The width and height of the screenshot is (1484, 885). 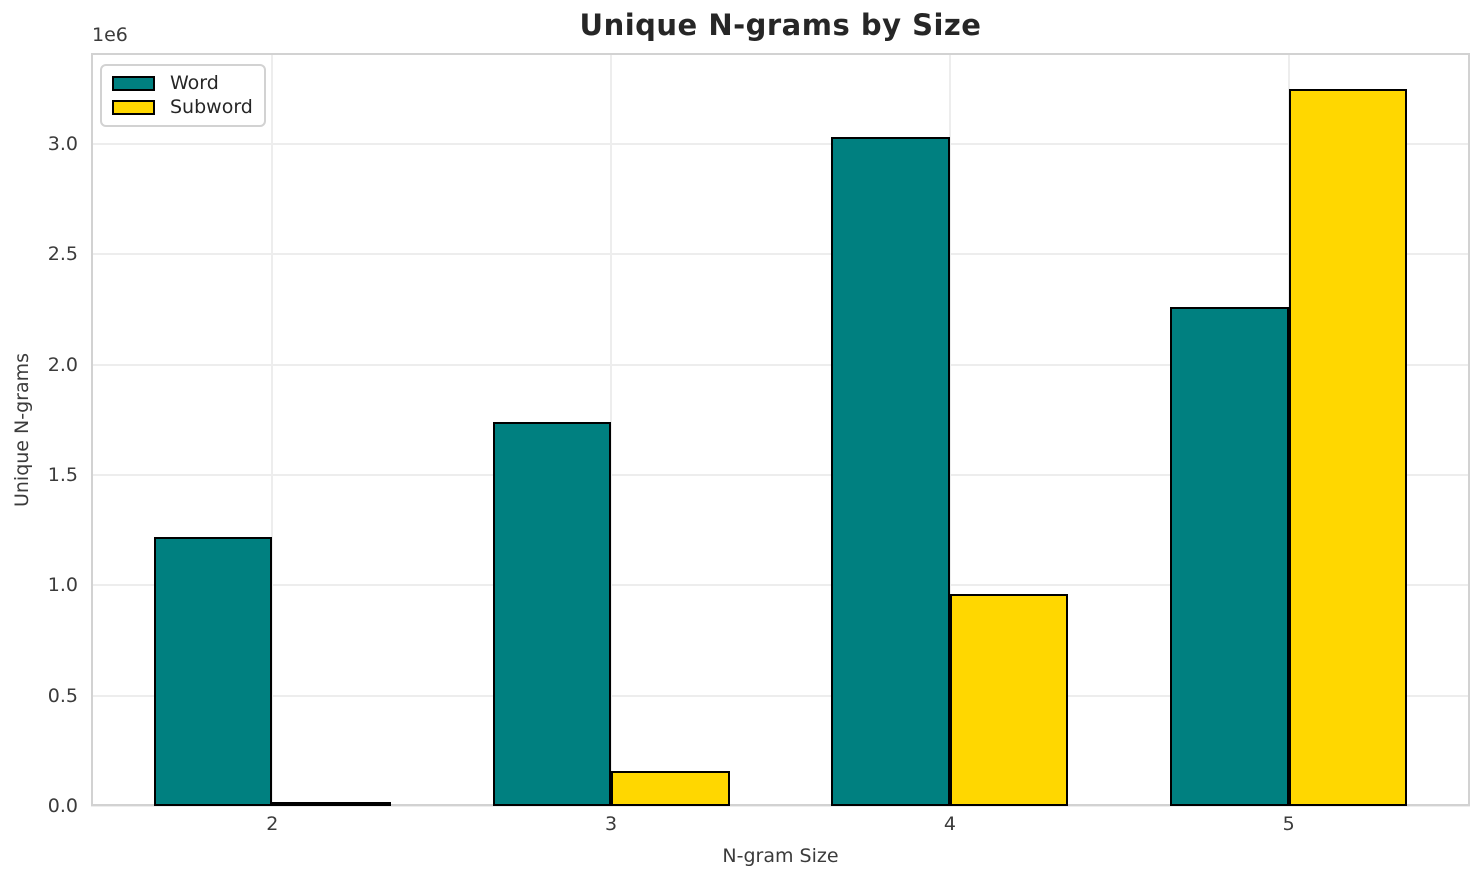 What do you see at coordinates (62, 144) in the screenshot?
I see `y-tick-label: 3.0` at bounding box center [62, 144].